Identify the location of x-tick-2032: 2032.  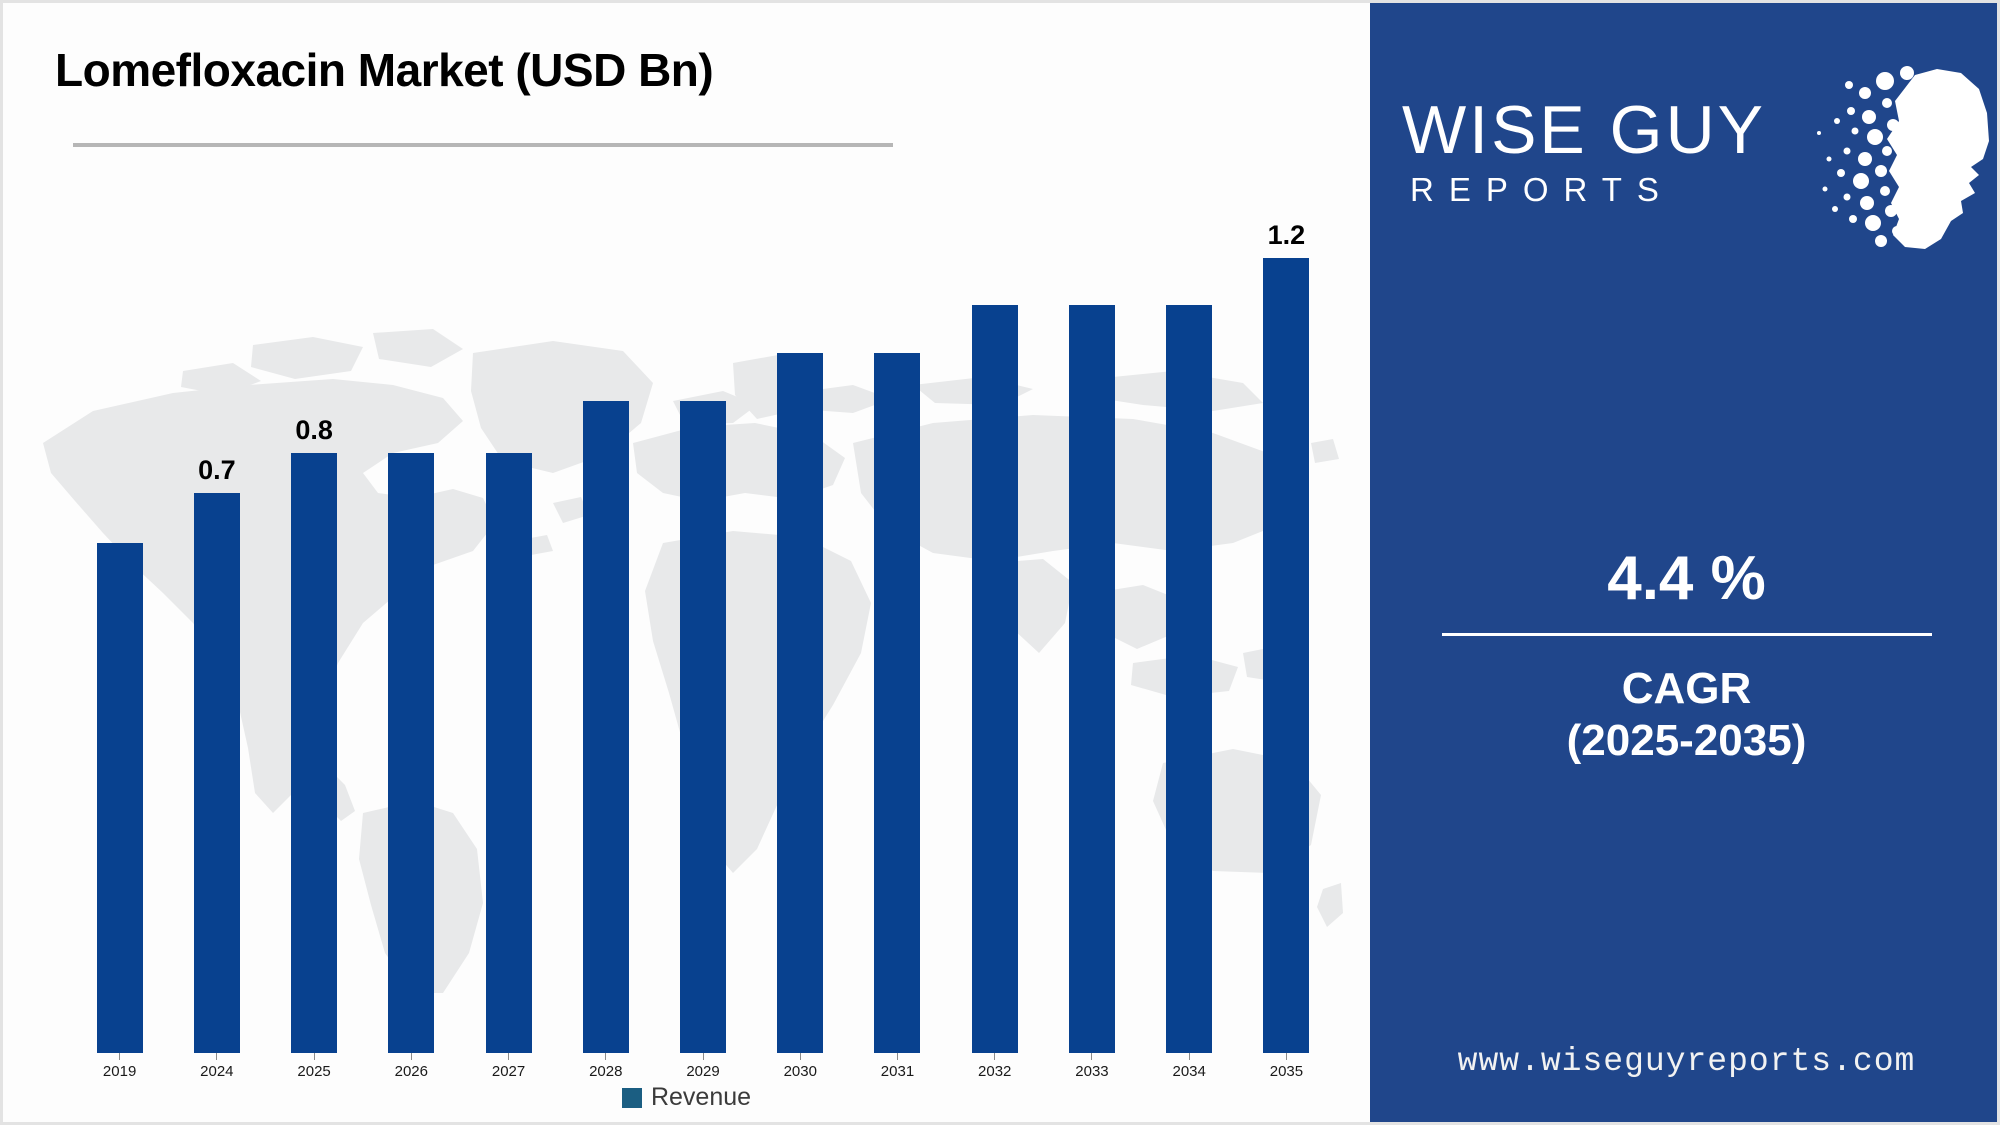
(994, 1073).